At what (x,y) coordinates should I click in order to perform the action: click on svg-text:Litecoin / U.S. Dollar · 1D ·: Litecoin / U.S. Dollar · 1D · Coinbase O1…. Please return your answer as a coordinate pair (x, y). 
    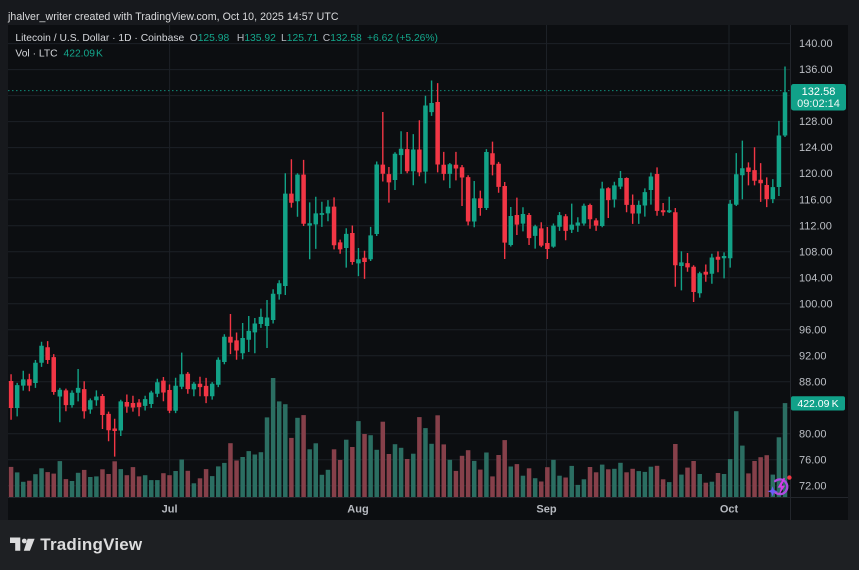
    Looking at the image, I should click on (226, 38).